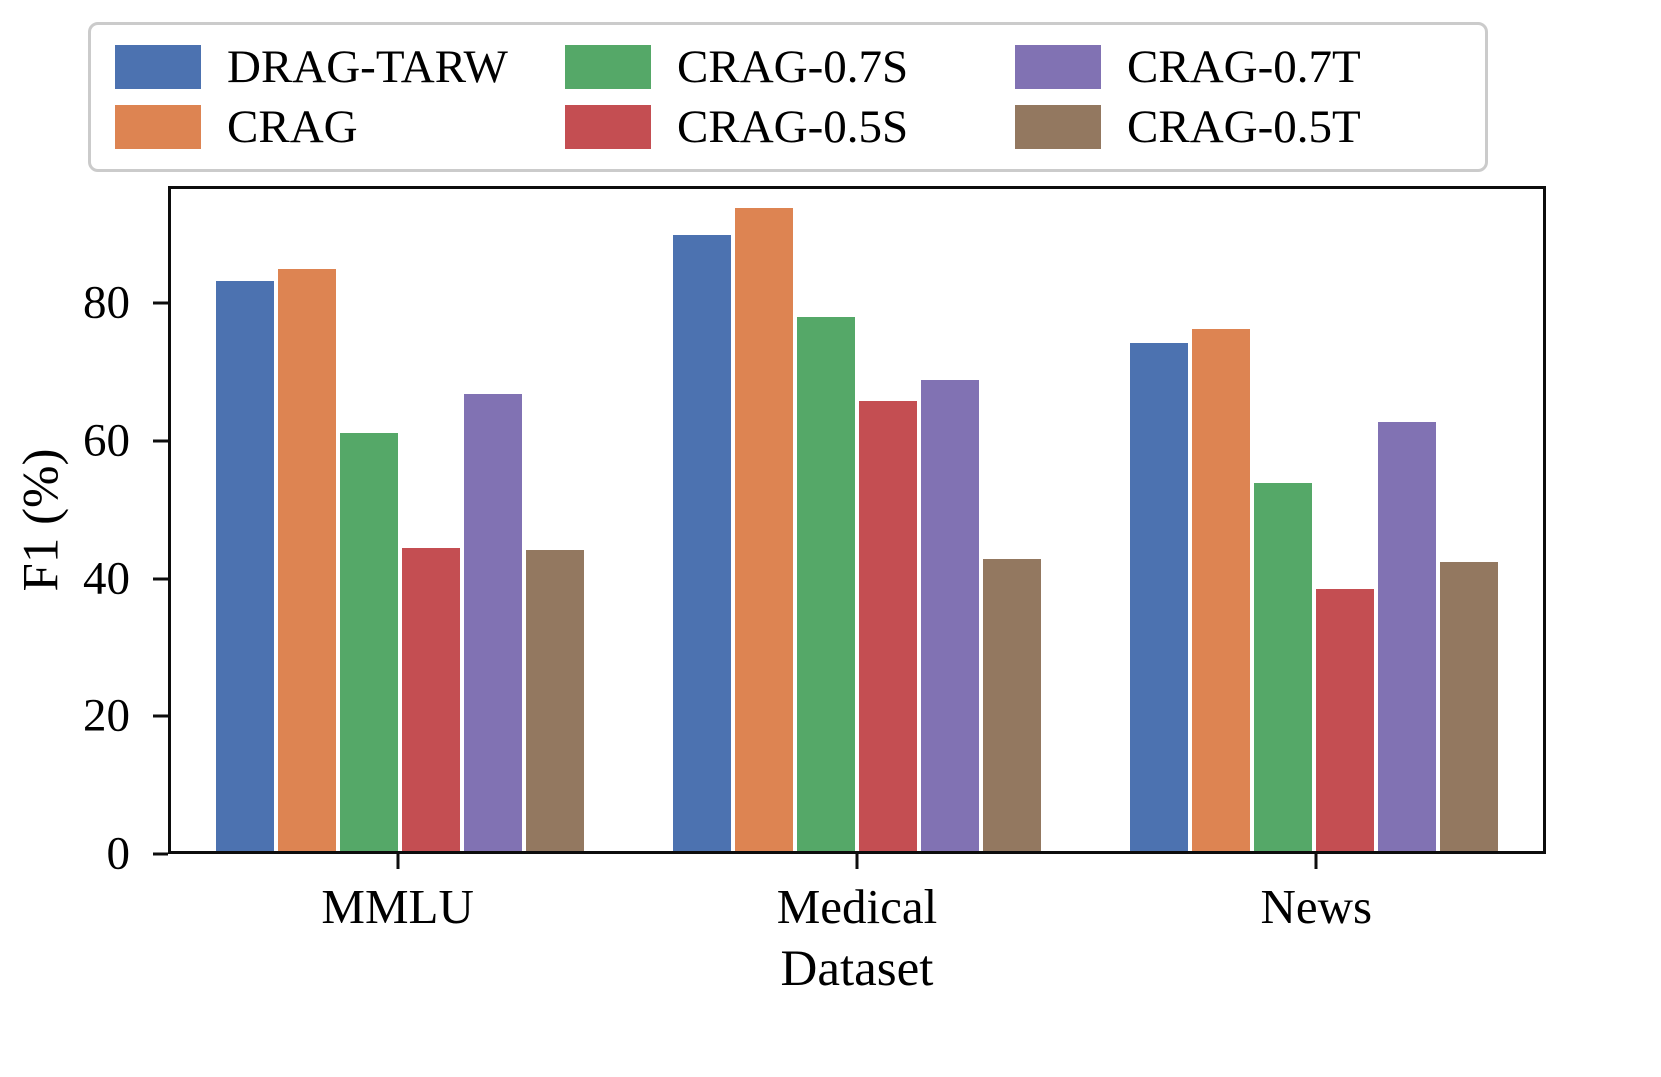  I want to click on legend-label-drag-tarw: DRAG-TARW, so click(367, 66).